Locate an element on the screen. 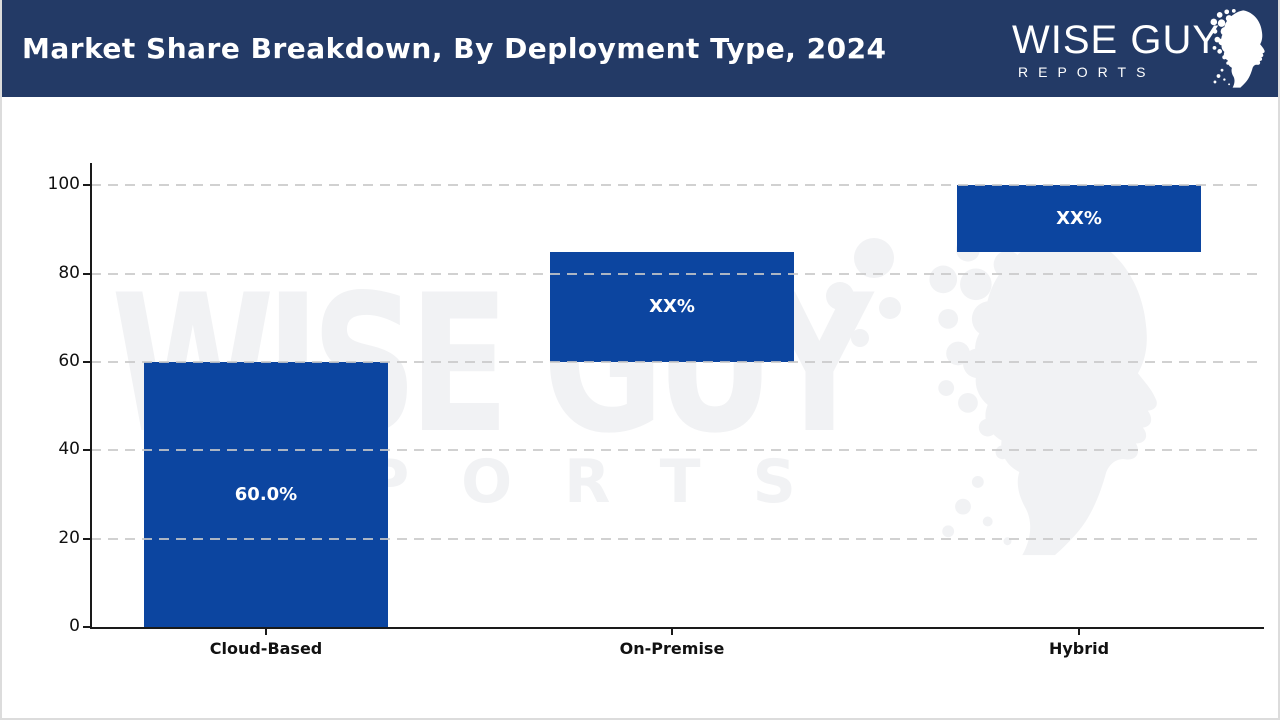 This screenshot has height=720, width=1280. y-axis-spine is located at coordinates (91, 396).